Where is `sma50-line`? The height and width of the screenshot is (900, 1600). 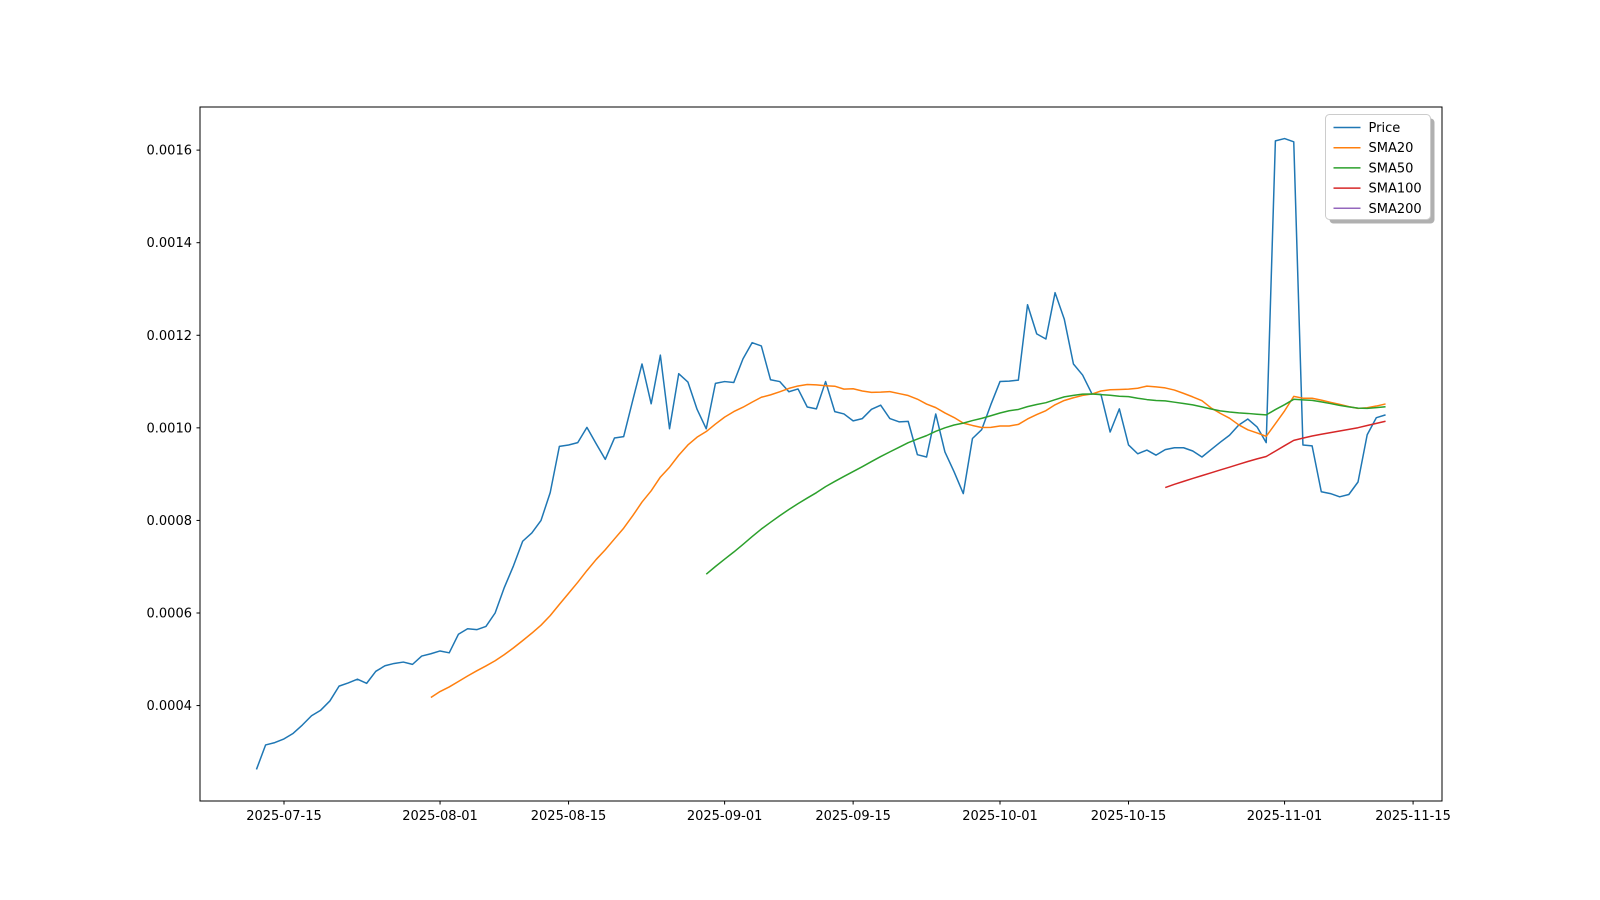
sma50-line is located at coordinates (1045, 484).